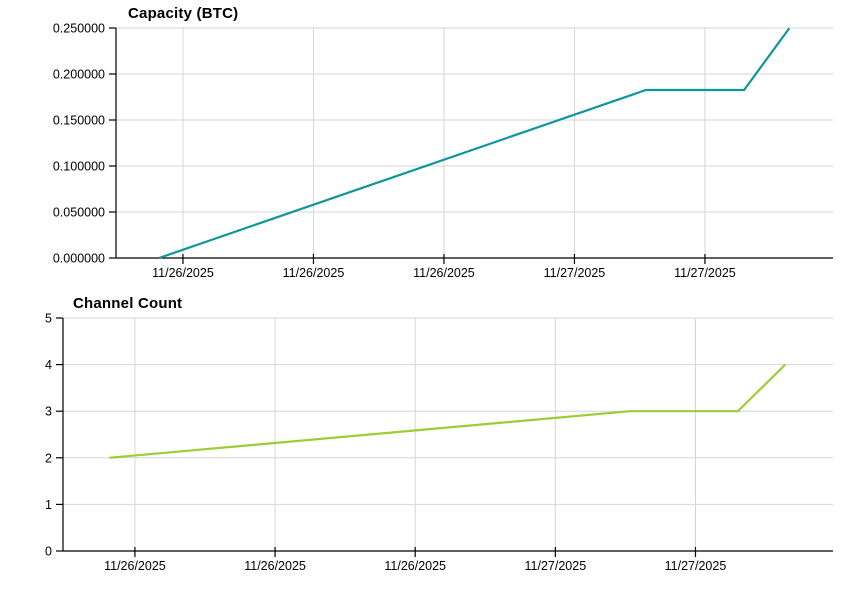 This screenshot has height=600, width=860. I want to click on y-tick-label: 3, so click(48, 412).